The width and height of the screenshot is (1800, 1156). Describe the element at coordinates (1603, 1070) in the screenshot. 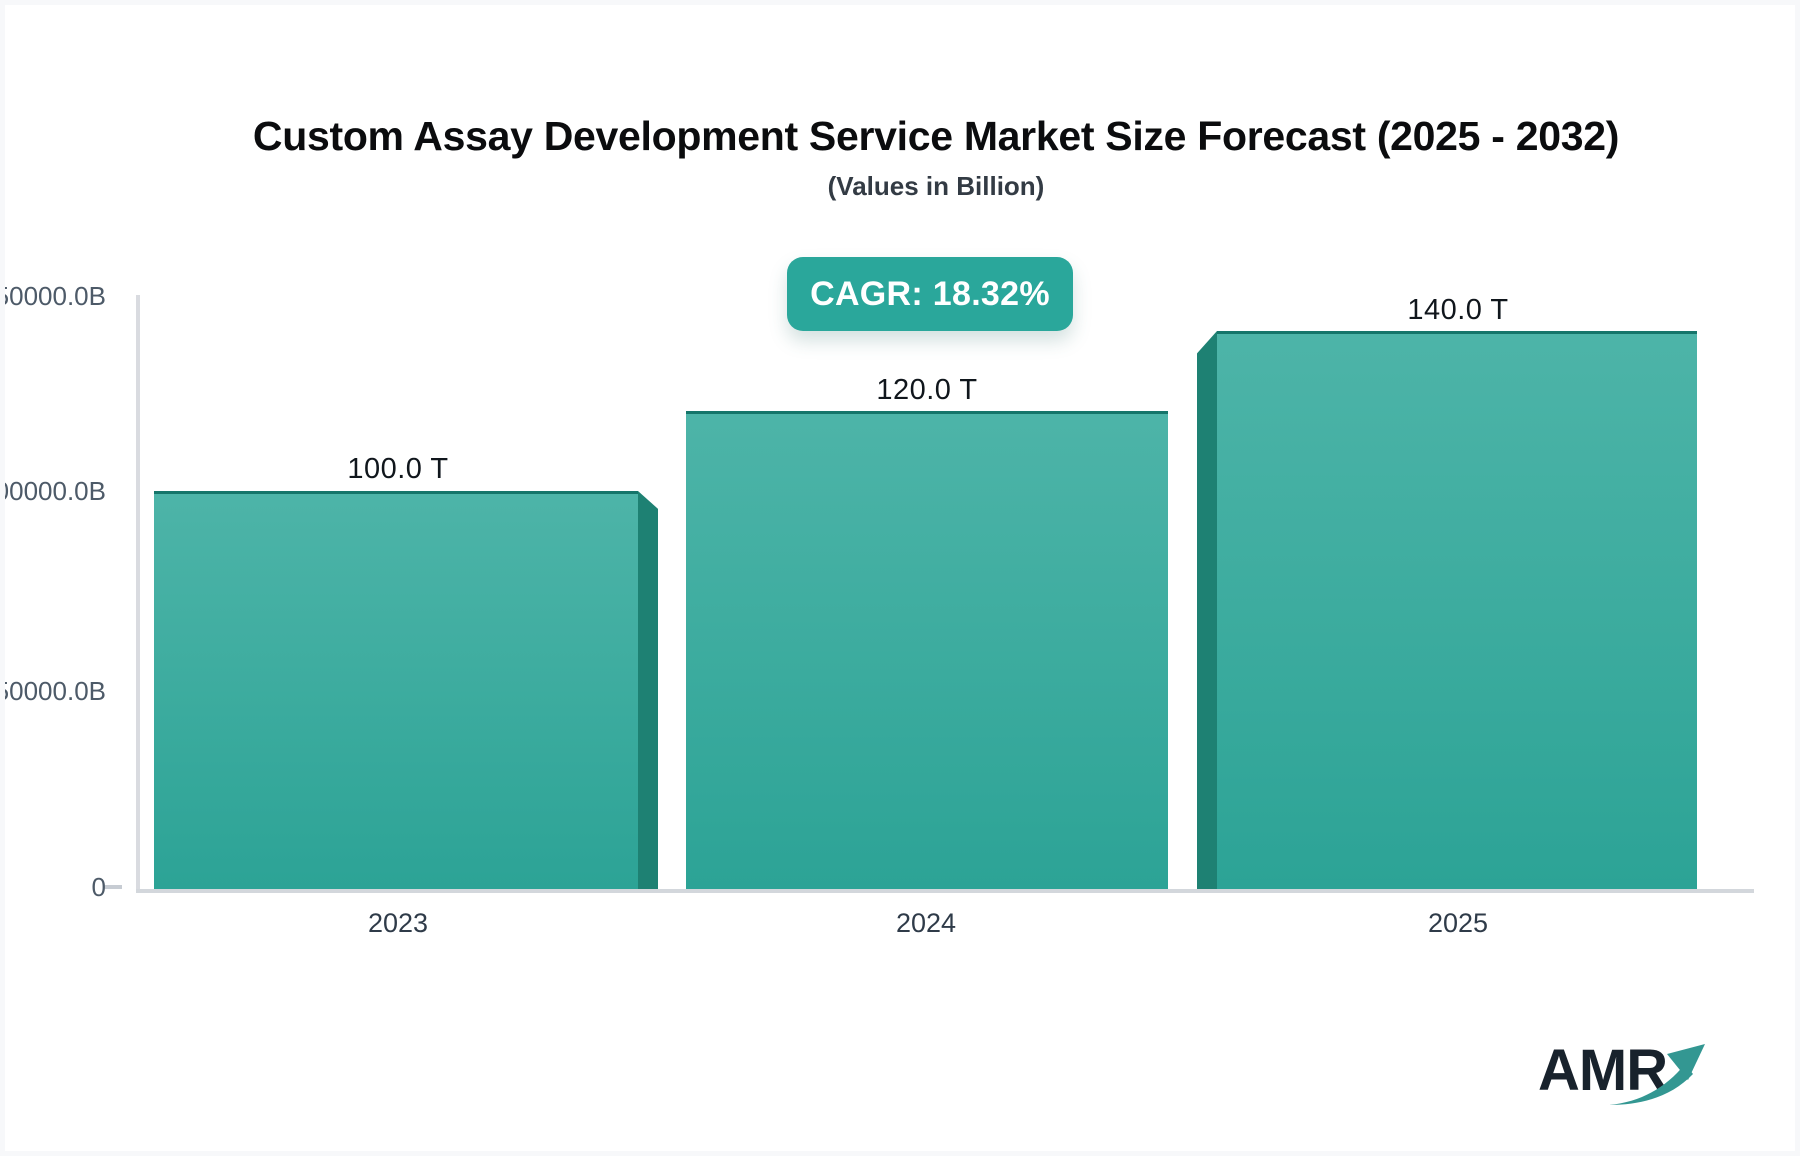

I see `amr-logo-text: AMR` at that location.